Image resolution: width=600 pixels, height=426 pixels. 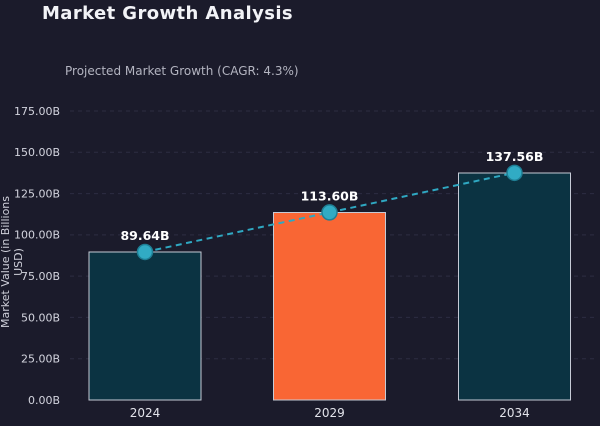 I want to click on bar-2034, so click(x=514, y=286).